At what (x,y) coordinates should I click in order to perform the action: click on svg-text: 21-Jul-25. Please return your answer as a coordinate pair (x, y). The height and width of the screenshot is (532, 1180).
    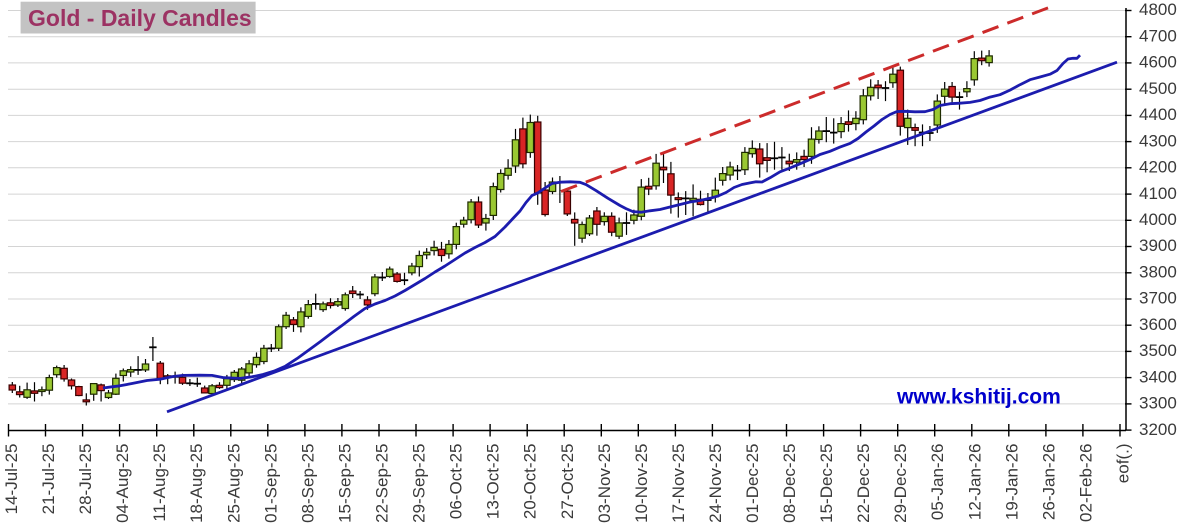
    Looking at the image, I should click on (48, 479).